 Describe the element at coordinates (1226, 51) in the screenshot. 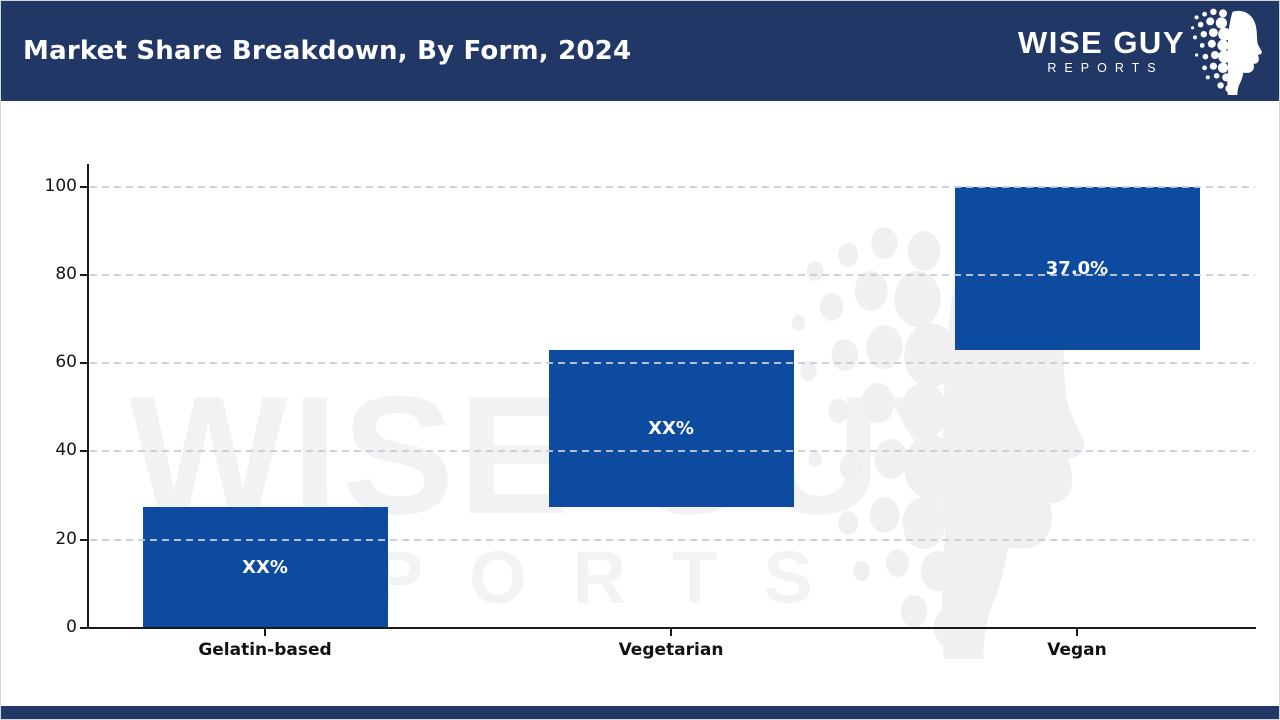

I see `logo-dotted-head-icon` at that location.